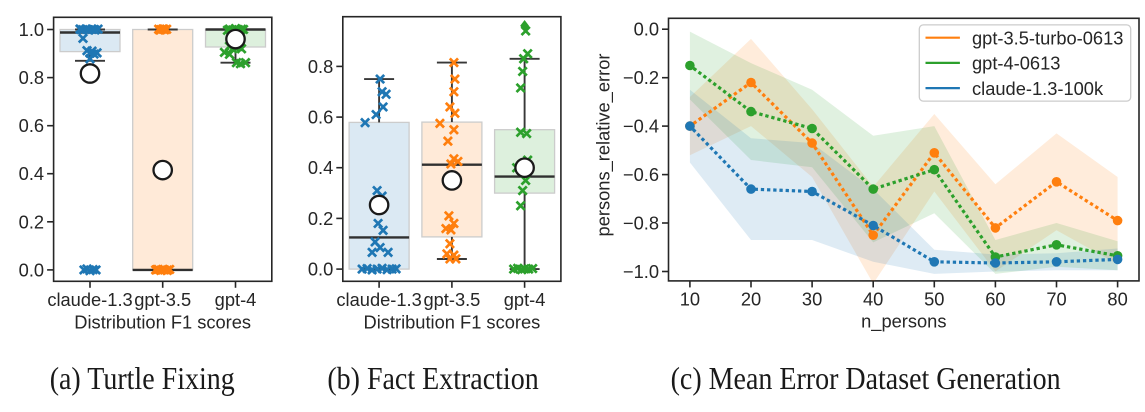  Describe the element at coordinates (812, 299) in the screenshot. I see `svg-text: 30` at that location.